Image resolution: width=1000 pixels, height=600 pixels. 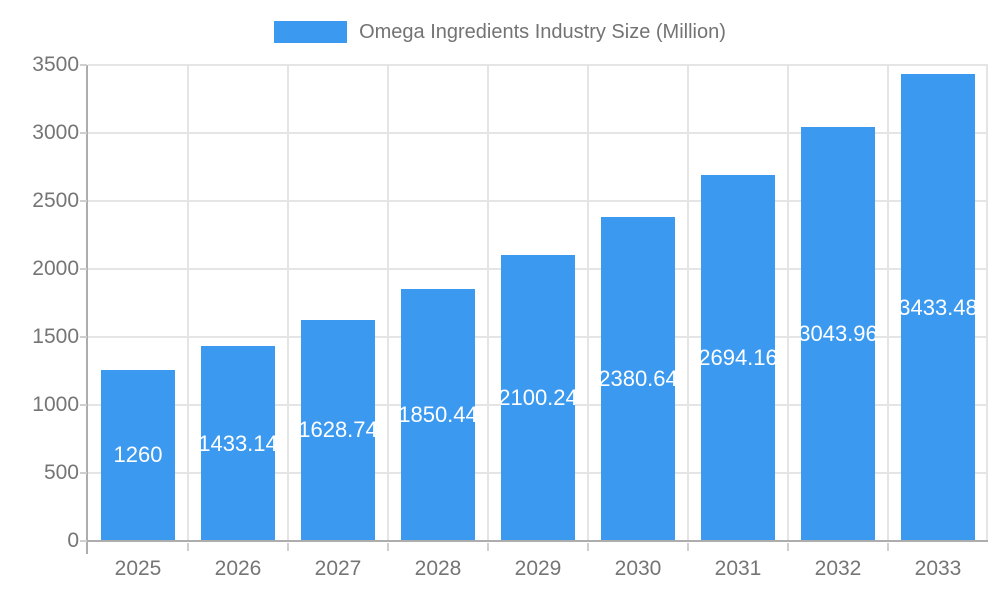 I want to click on bar-value-label: 1433.14, so click(x=238, y=443).